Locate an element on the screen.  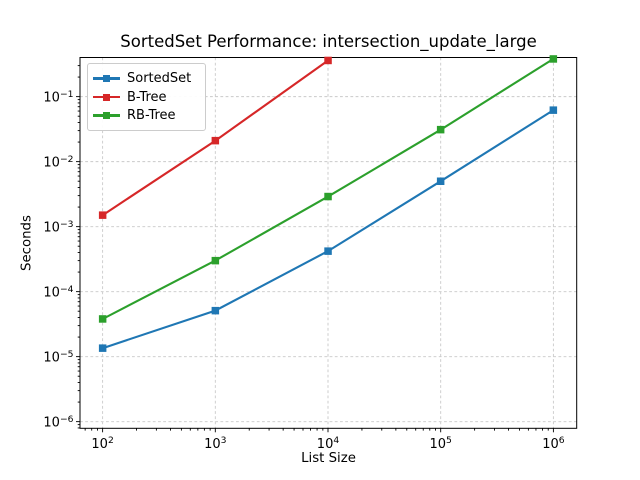
legend-item-sortedset: SortedSet is located at coordinates (149, 78).